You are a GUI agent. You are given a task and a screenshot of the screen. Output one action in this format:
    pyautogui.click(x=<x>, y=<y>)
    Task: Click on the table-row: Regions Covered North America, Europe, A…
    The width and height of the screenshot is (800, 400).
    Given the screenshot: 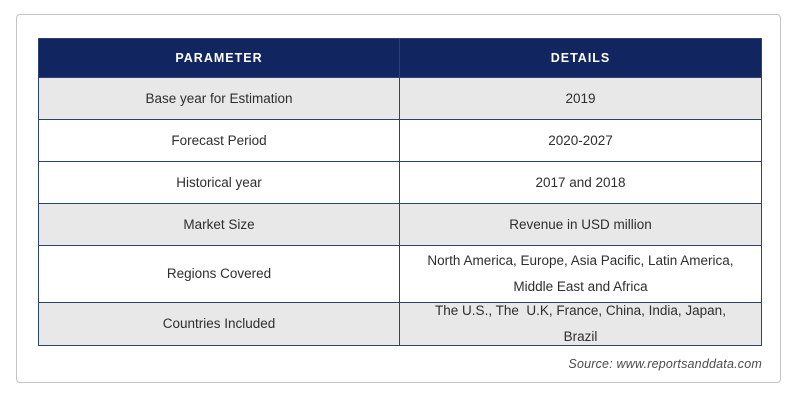 What is the action you would take?
    pyautogui.click(x=400, y=274)
    